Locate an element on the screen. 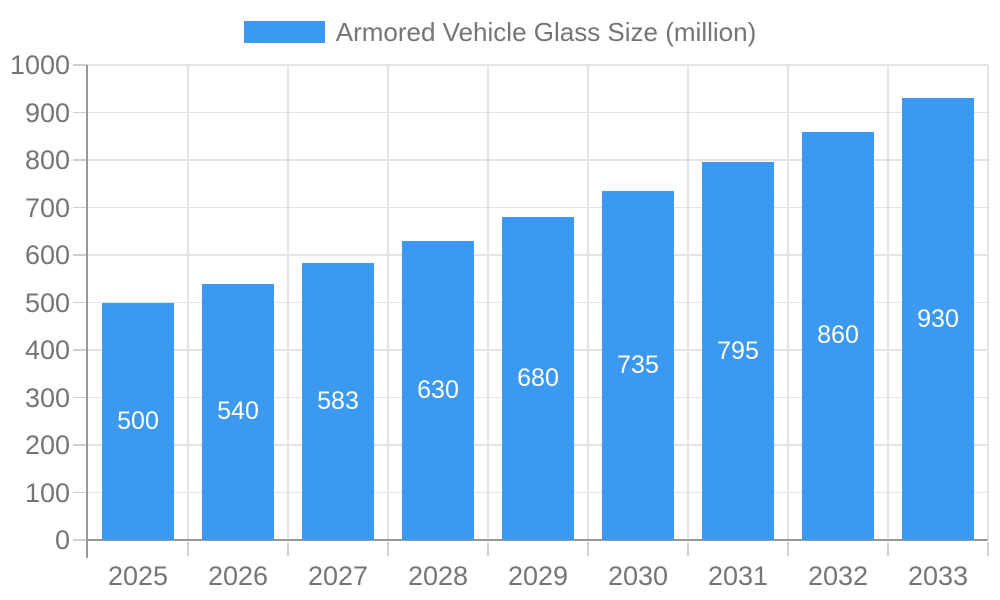 The image size is (1000, 600). bar: 500 is located at coordinates (138, 421).